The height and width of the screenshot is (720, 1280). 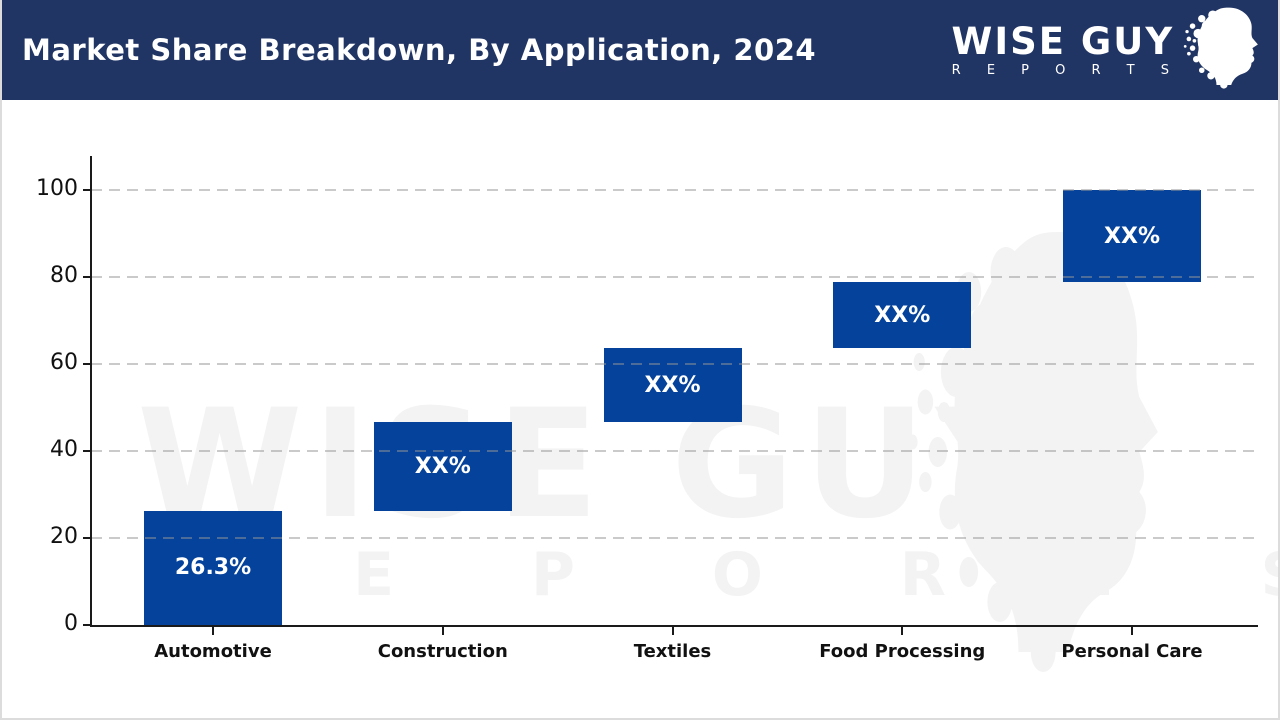 I want to click on wise-guy-reports-logo: WISE GUY R E P O R T S, so click(x=1112, y=50).